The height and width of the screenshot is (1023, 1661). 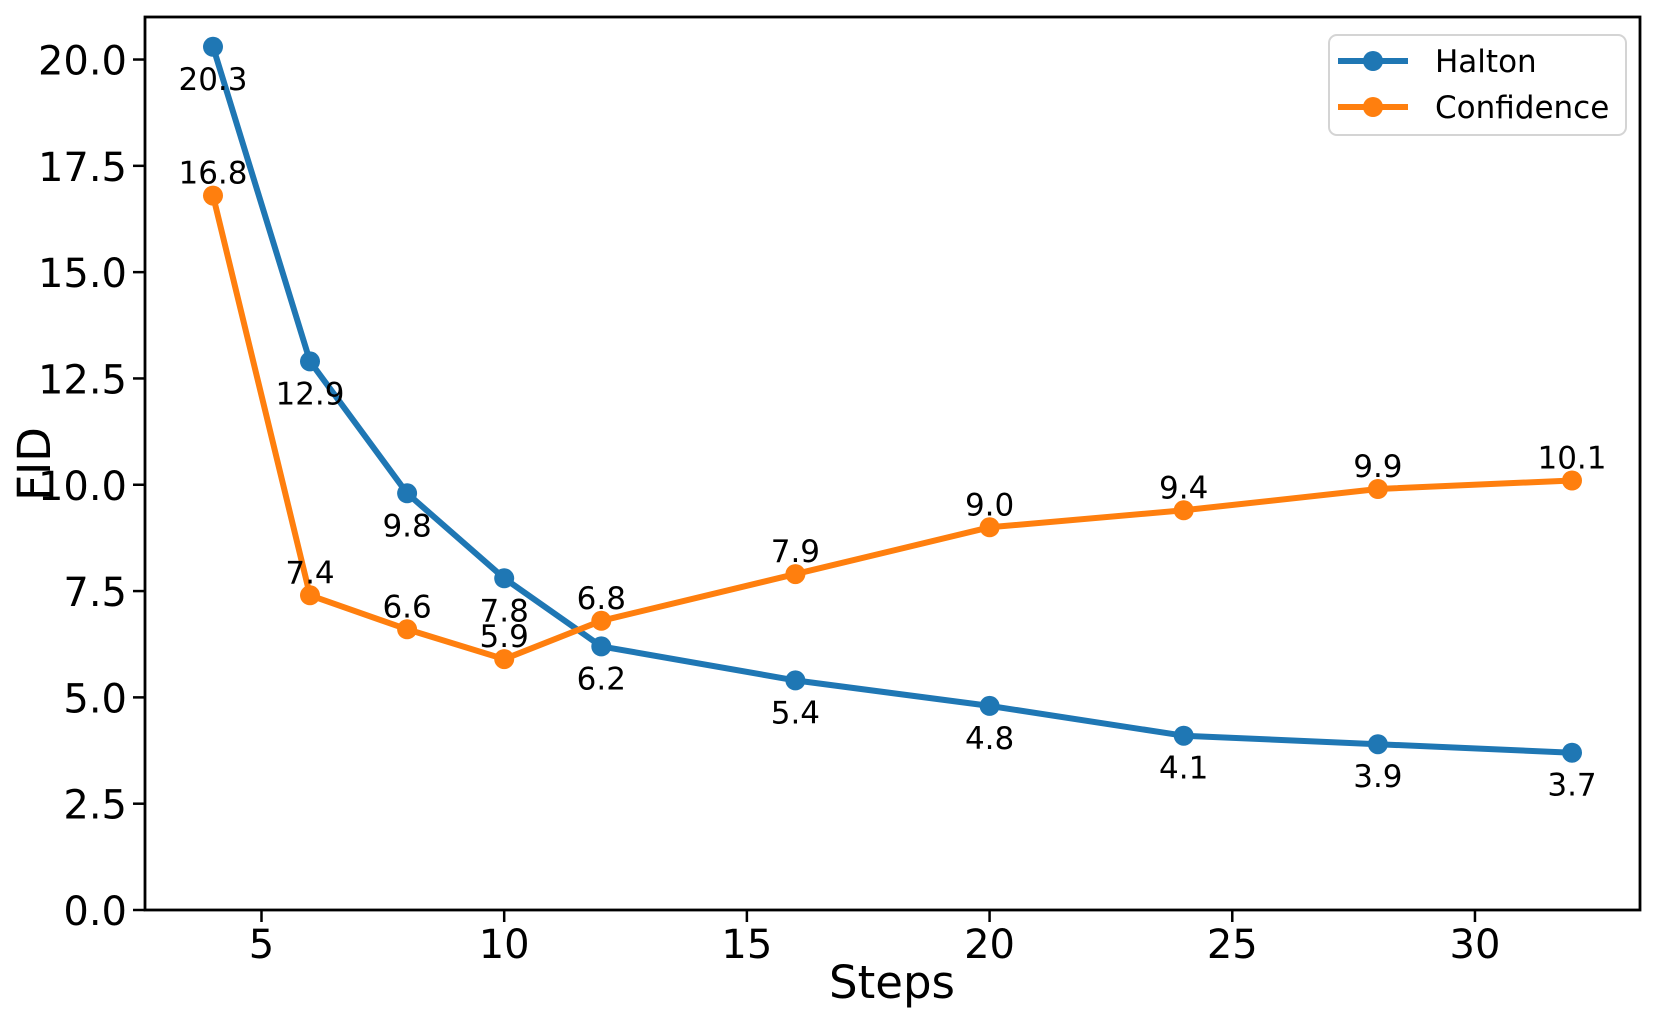 I want to click on legend-label-halton: Halton, so click(x=1486, y=62).